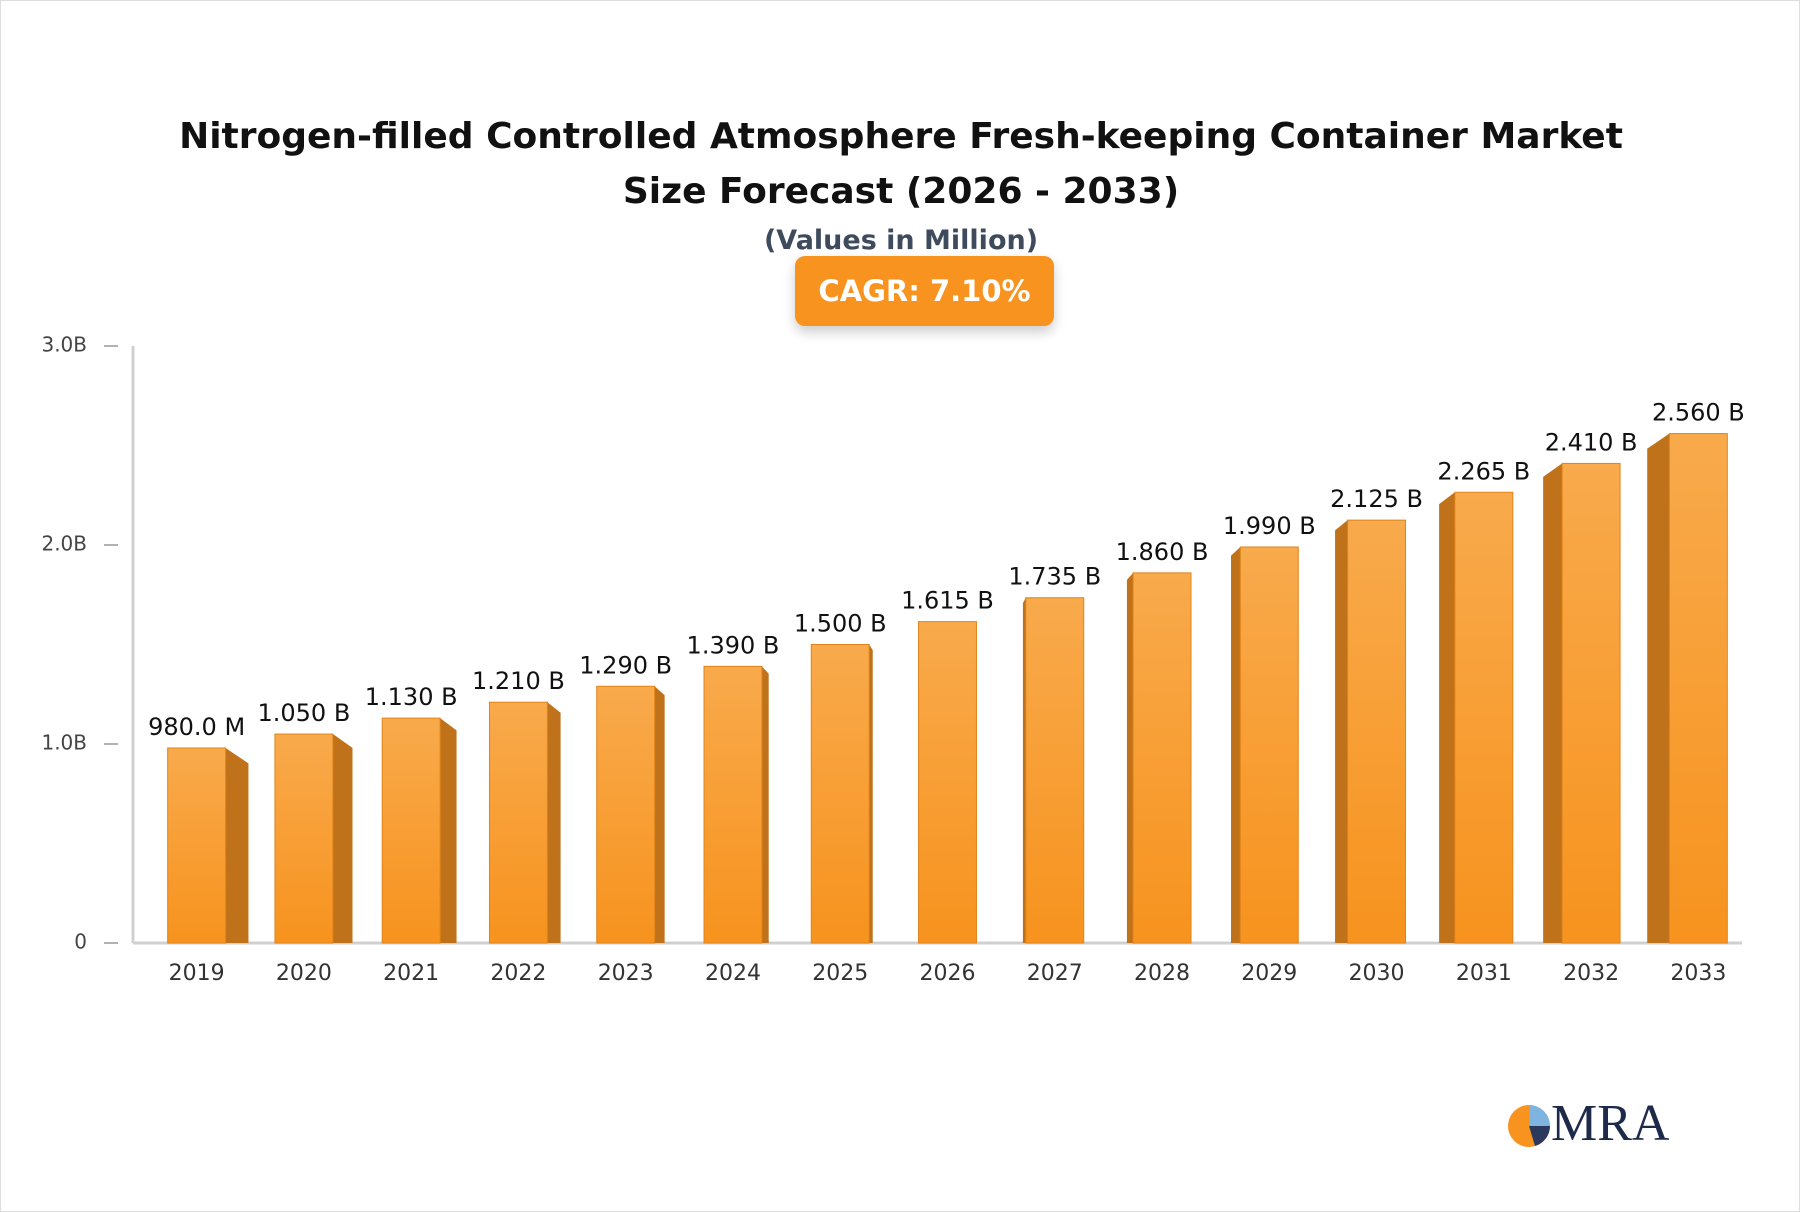 Image resolution: width=1800 pixels, height=1212 pixels. I want to click on y-tick-label: 3.0B, so click(64, 345).